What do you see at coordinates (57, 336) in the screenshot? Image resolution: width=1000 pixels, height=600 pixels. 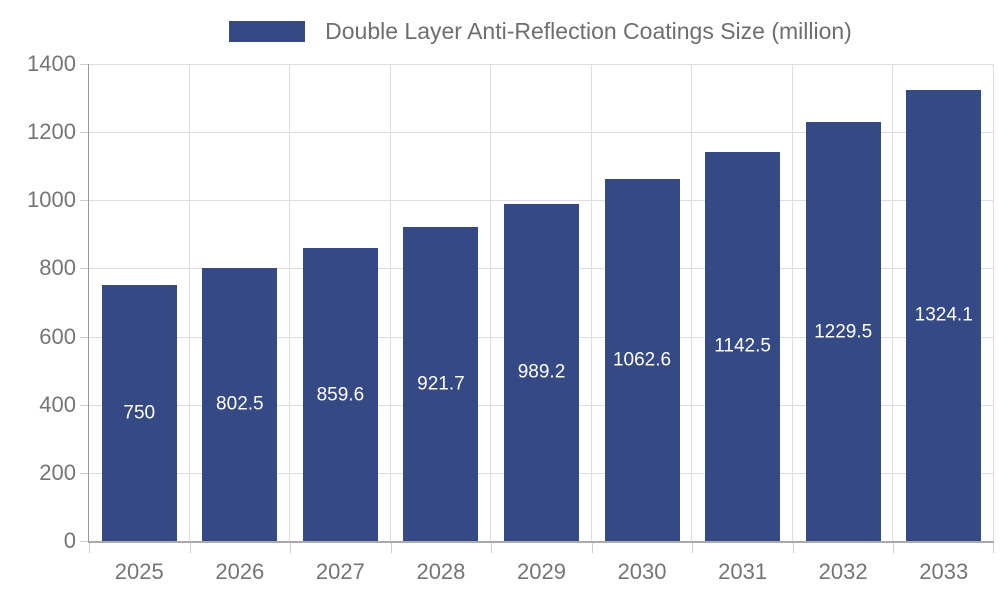 I see `y-tick-label: 600` at bounding box center [57, 336].